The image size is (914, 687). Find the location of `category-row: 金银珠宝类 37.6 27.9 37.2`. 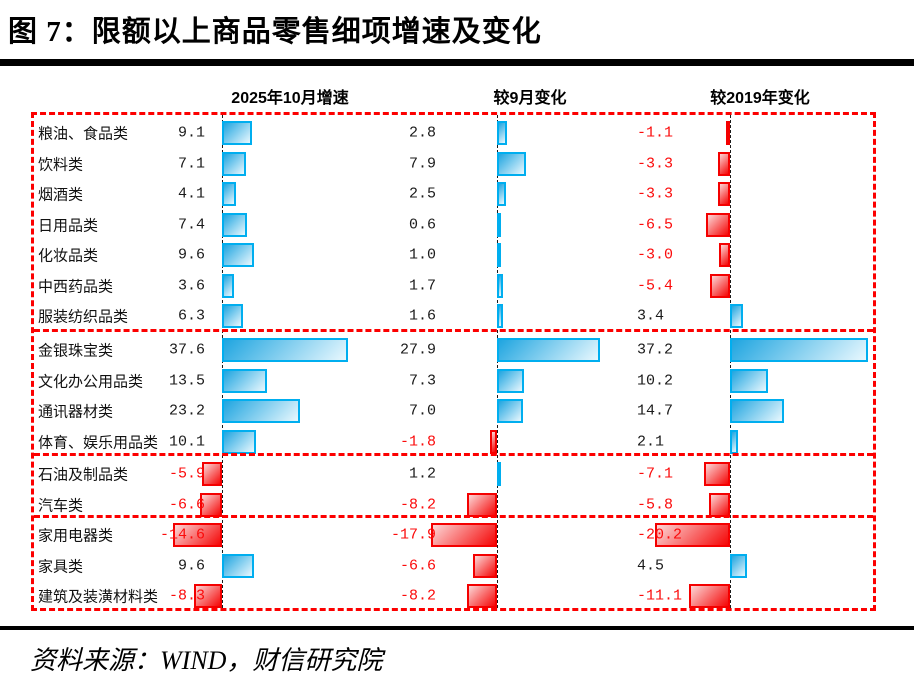

category-row: 金银珠宝类 37.6 27.9 37.2 is located at coordinates (453, 350).